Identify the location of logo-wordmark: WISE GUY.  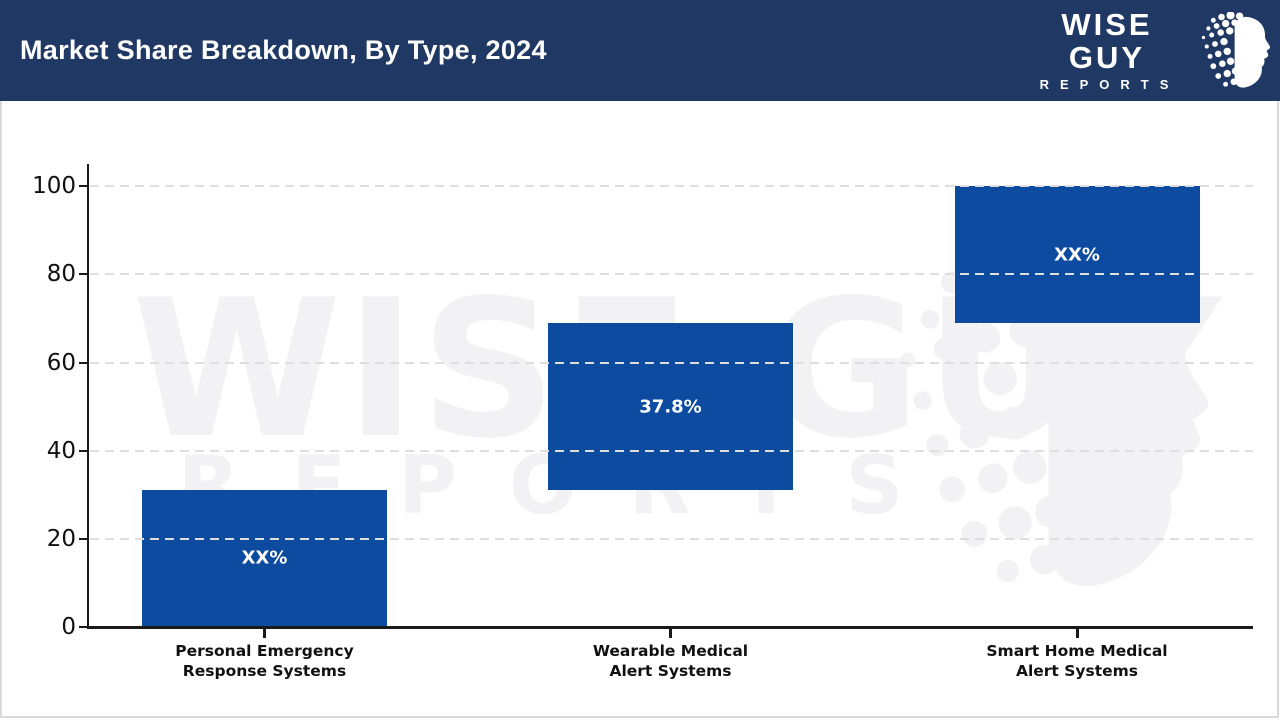
(1107, 41).